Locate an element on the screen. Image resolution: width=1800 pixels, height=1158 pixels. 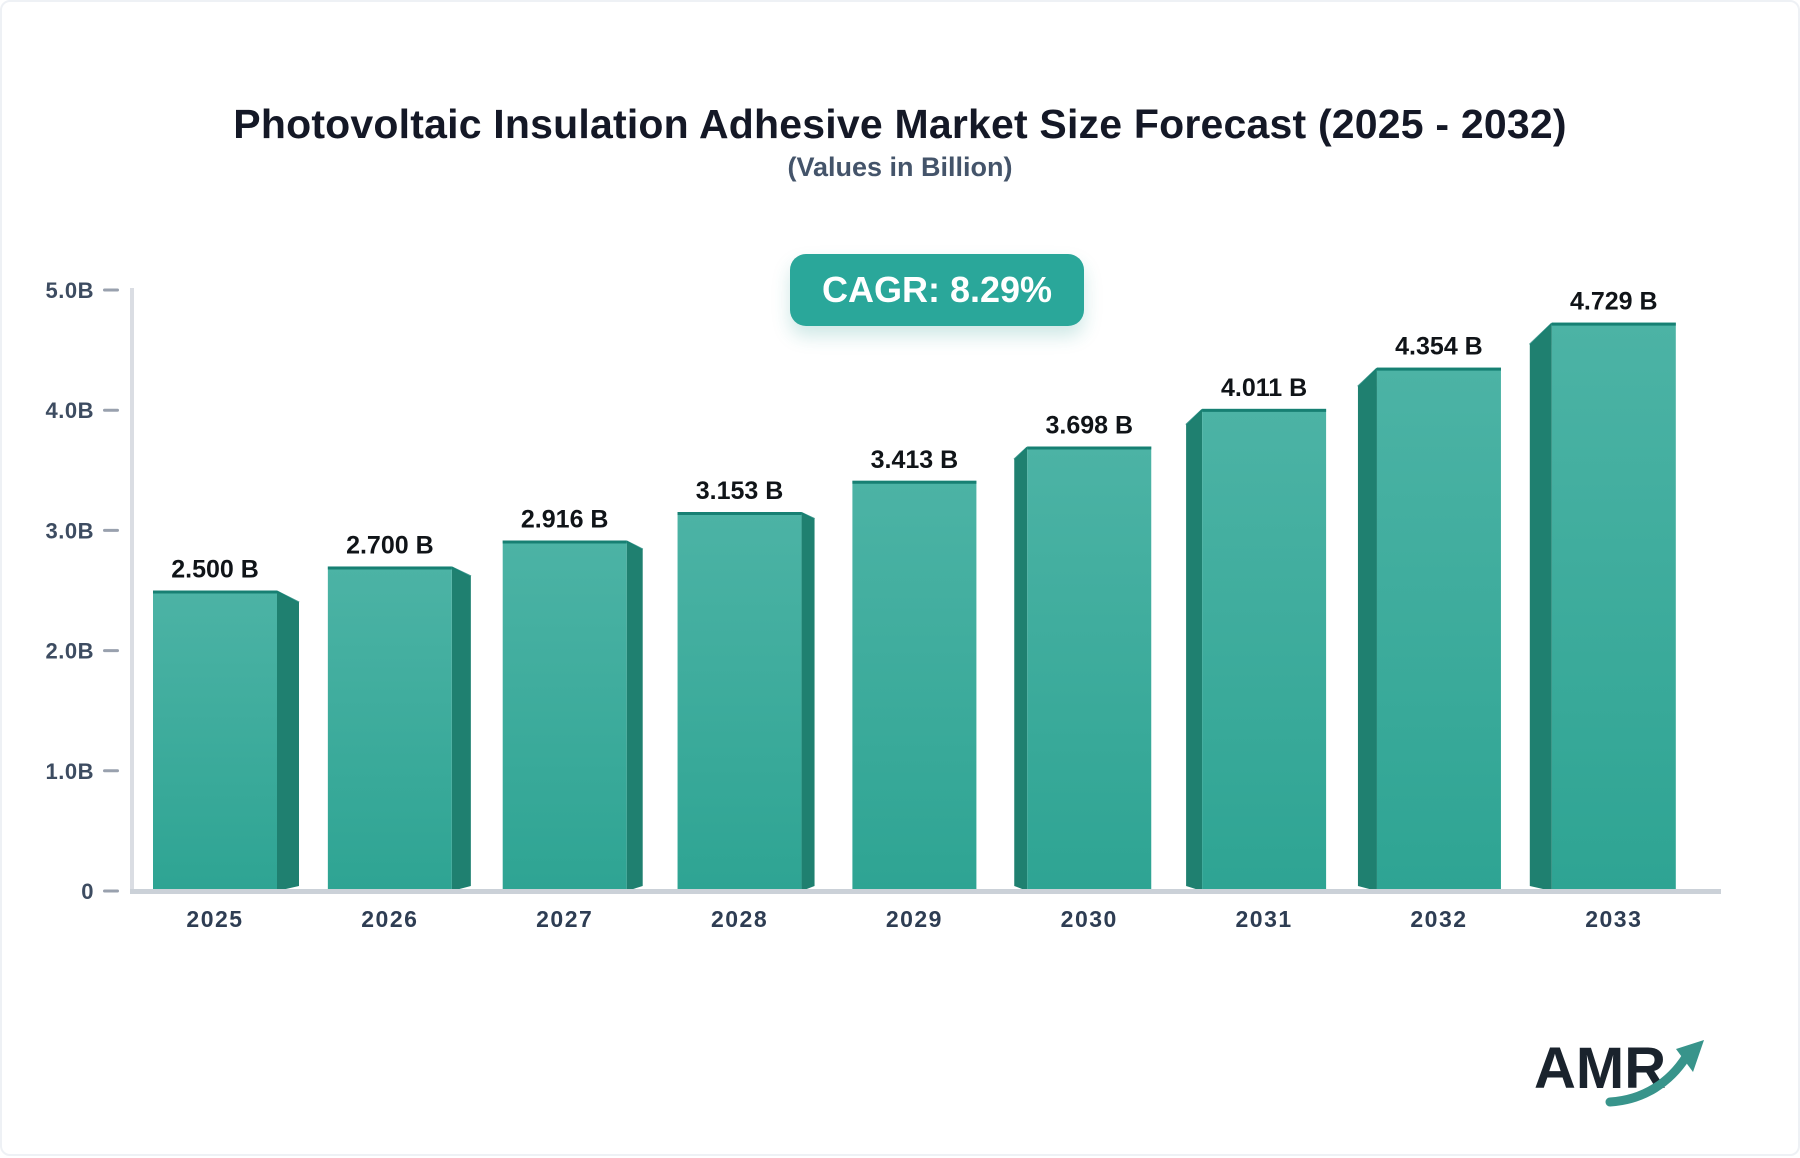
y-axis-tick-label: 5.0B is located at coordinates (70, 290).